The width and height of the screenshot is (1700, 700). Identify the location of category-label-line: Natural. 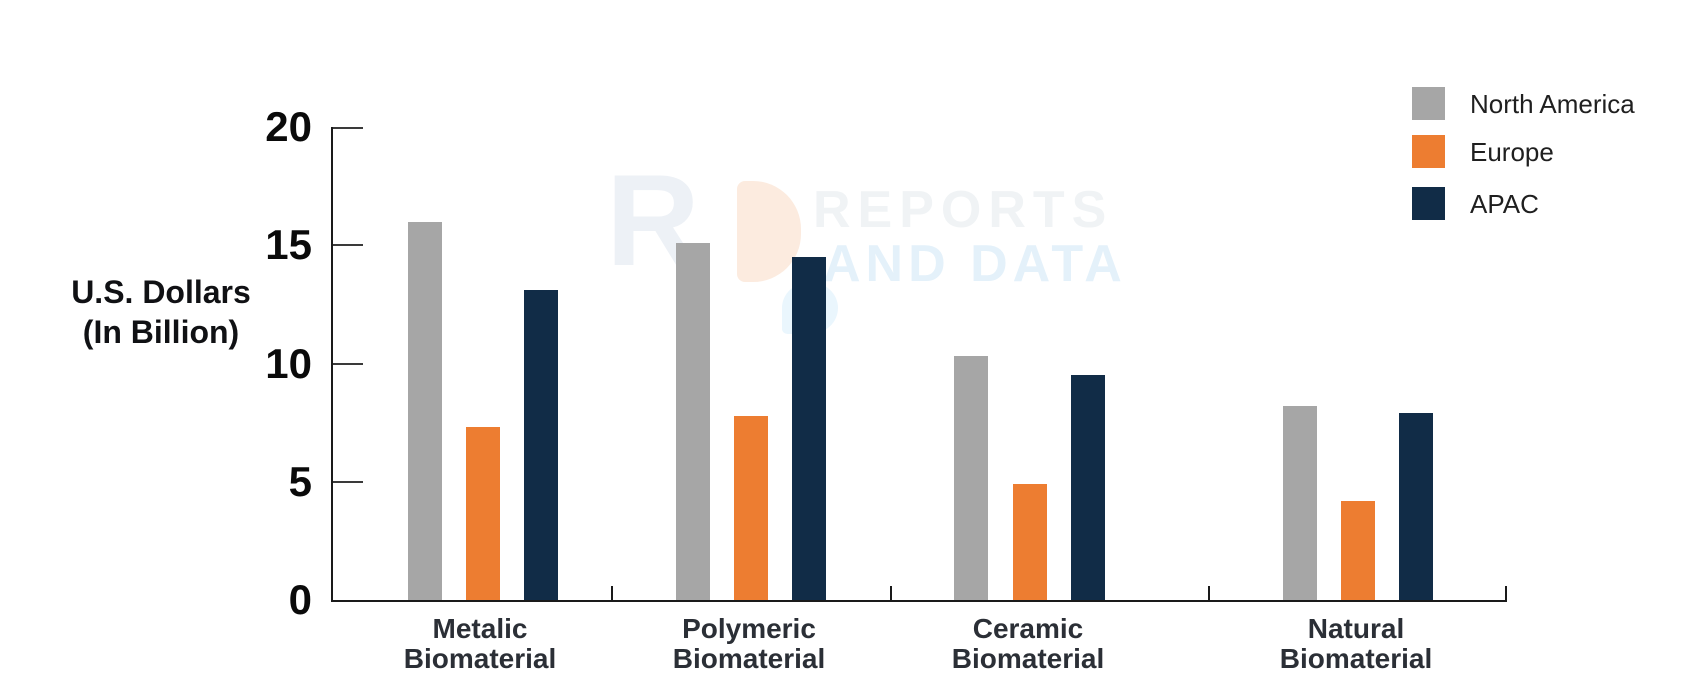
(1356, 628).